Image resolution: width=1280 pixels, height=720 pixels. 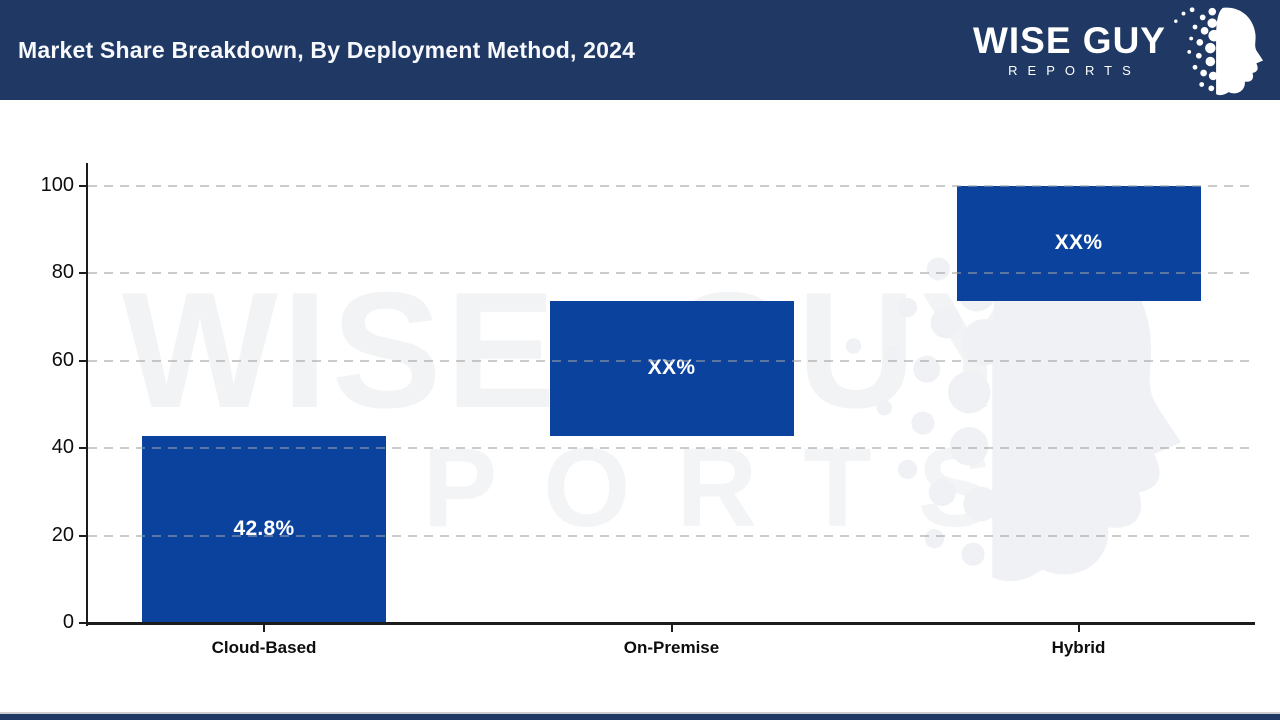 I want to click on bar-cloud-based: 42.8%, so click(x=264, y=529).